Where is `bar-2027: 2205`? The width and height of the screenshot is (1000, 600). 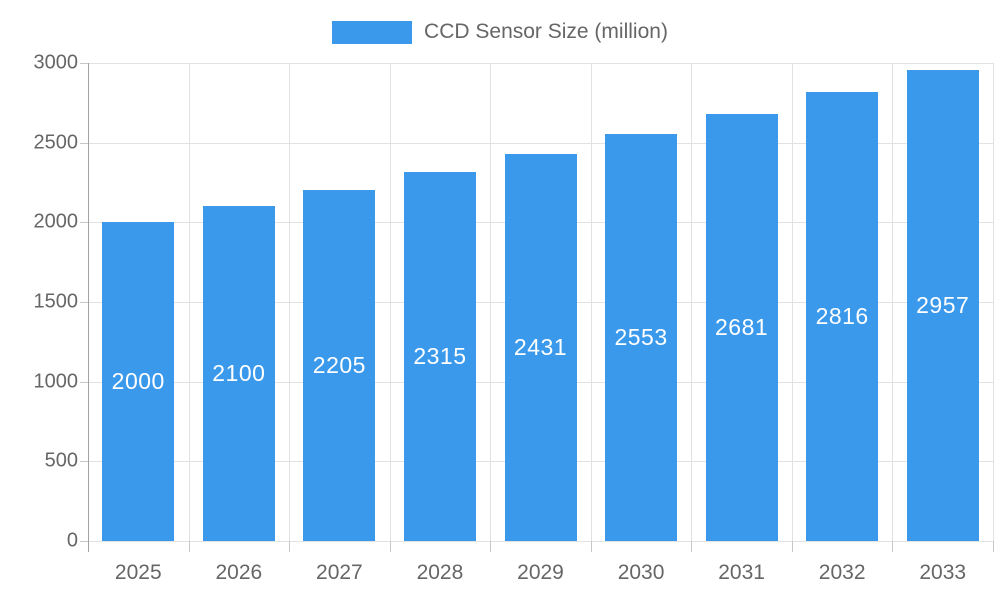
bar-2027: 2205 is located at coordinates (339, 365).